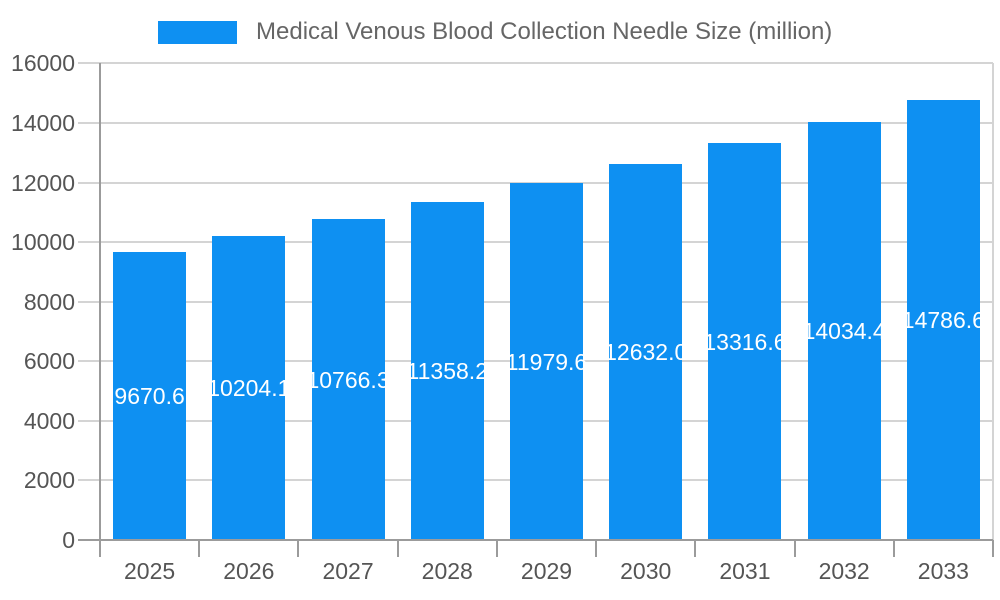  What do you see at coordinates (49, 480) in the screenshot?
I see `y-axis-label: 2000` at bounding box center [49, 480].